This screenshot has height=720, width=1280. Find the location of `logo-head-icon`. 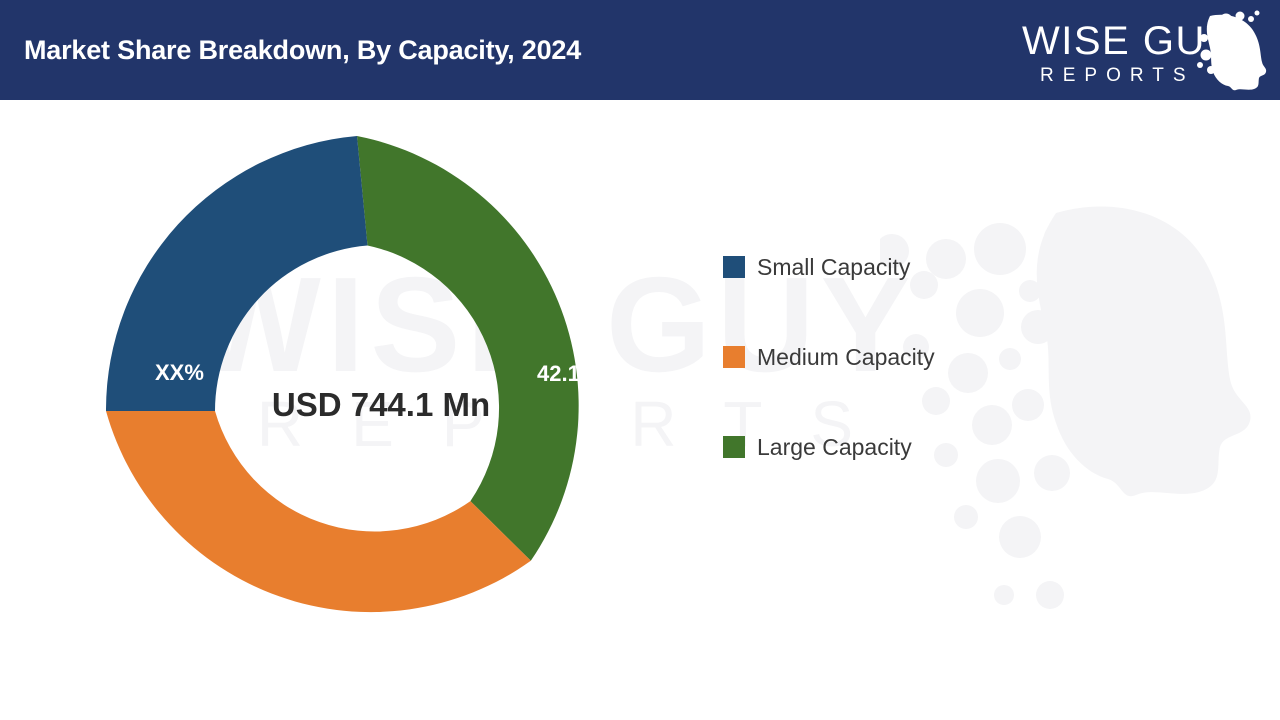

logo-head-icon is located at coordinates (1232, 50).